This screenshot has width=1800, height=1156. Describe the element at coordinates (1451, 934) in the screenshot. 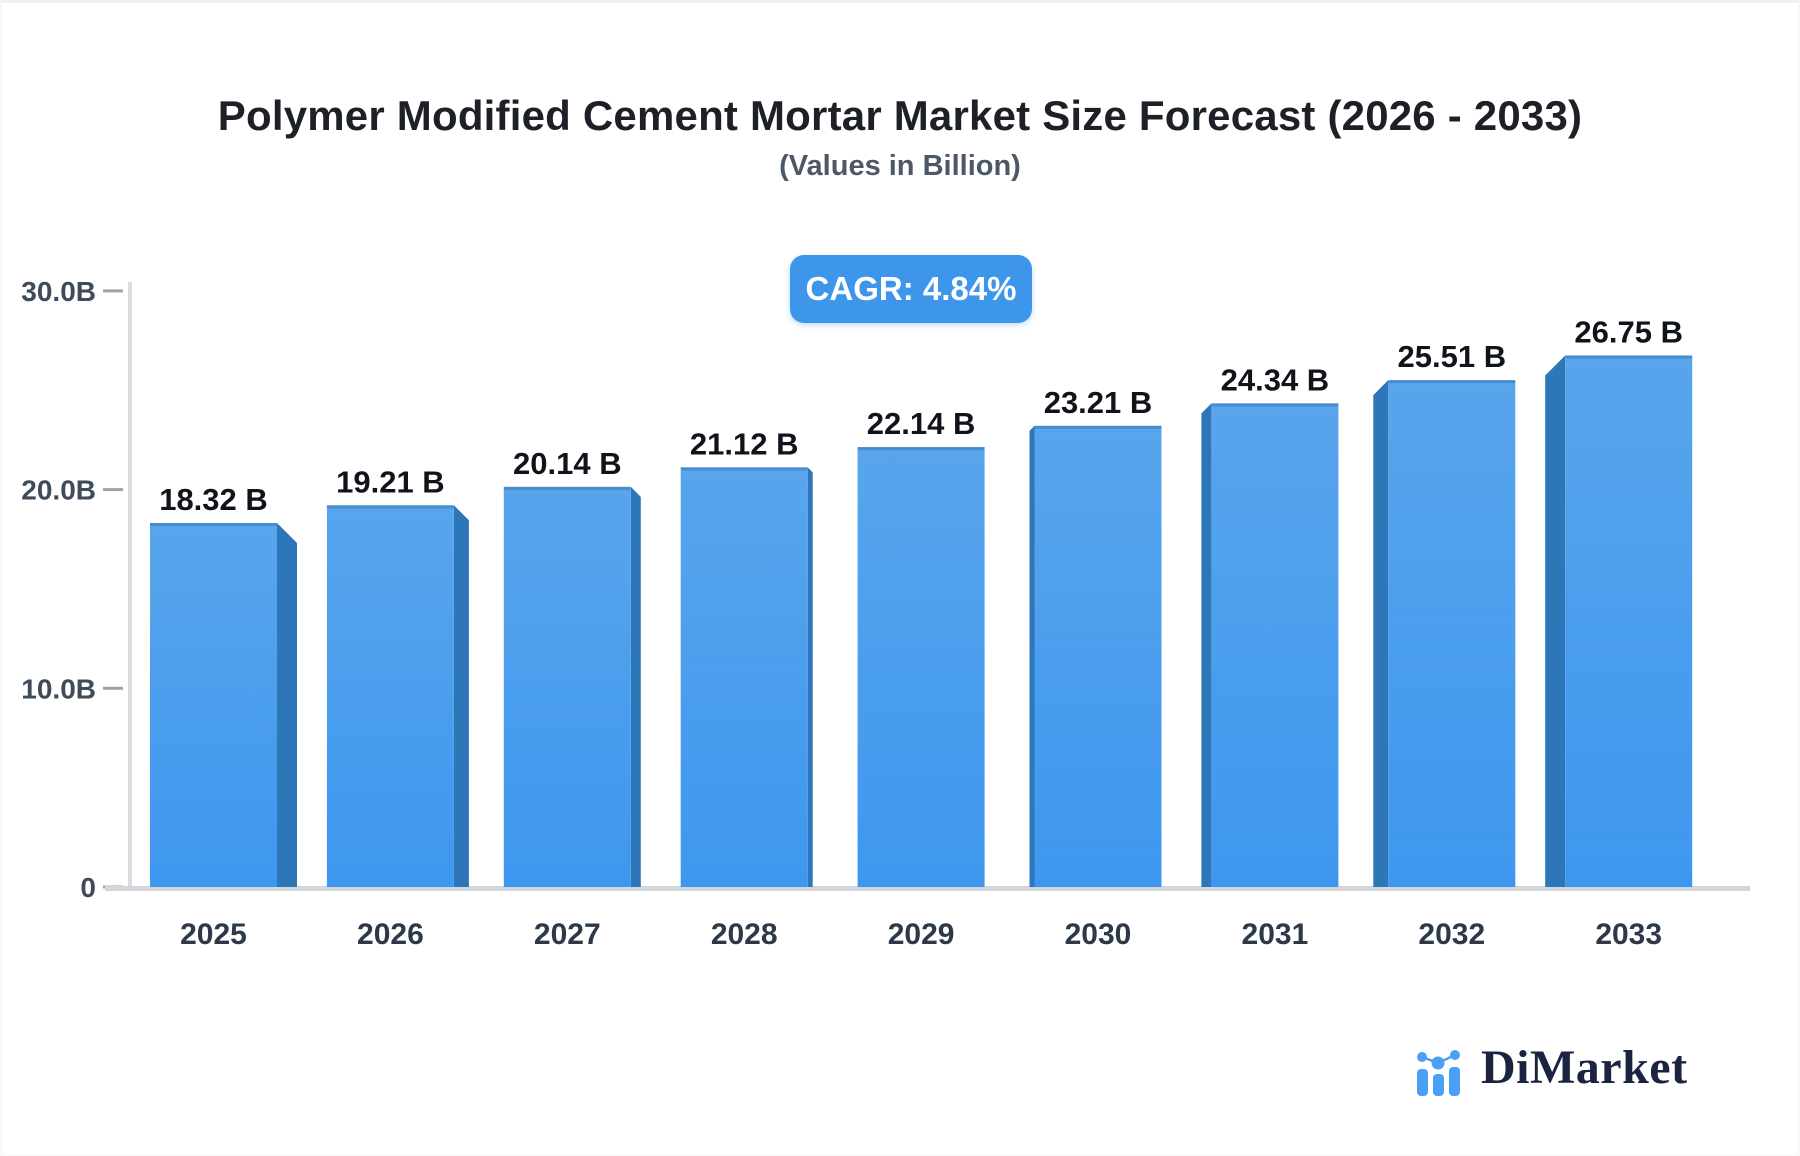

I see `x-tick-label: 2032` at that location.